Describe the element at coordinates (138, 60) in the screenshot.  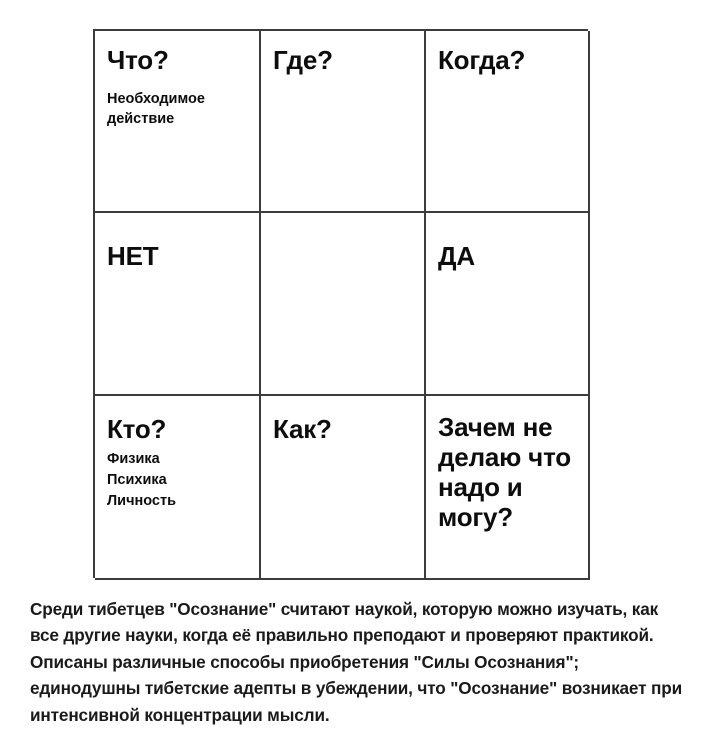
I see `cell-title-what: Что?` at that location.